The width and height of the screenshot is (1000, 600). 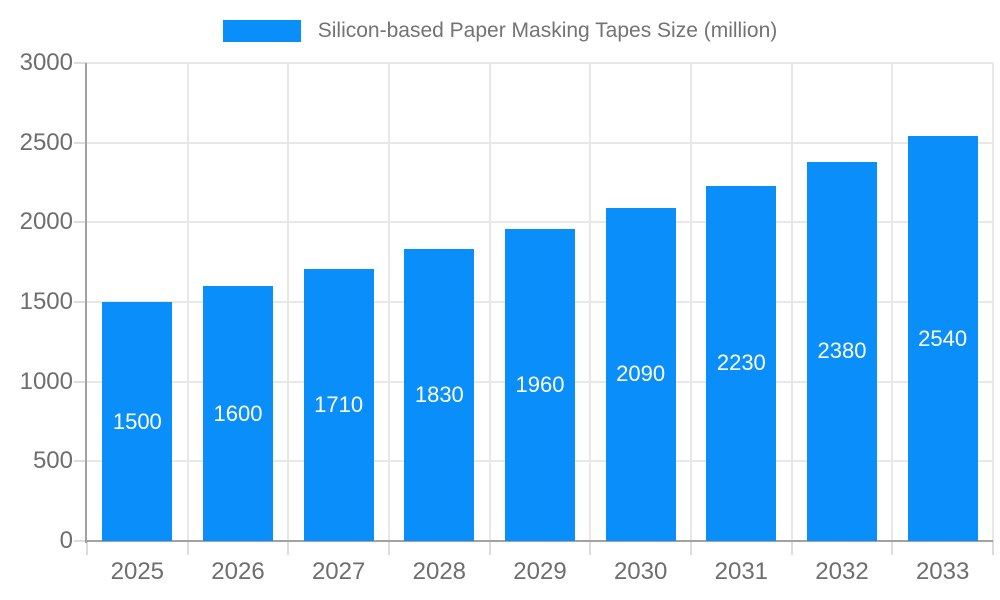 I want to click on x-axis-label: 2025, so click(x=137, y=571).